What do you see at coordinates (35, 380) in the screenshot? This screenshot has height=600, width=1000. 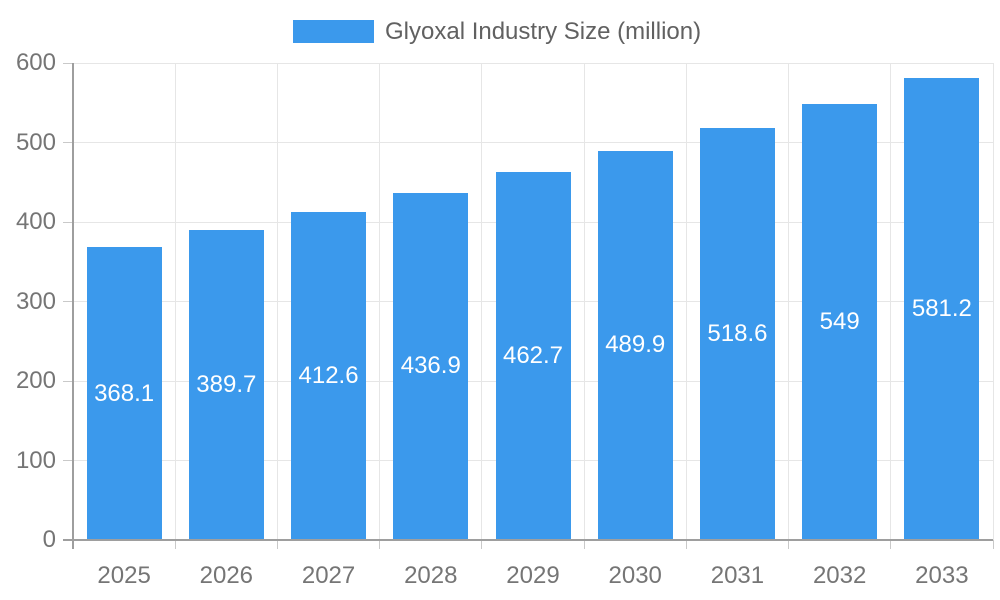 I see `y-axis-tick-label: 200` at bounding box center [35, 380].